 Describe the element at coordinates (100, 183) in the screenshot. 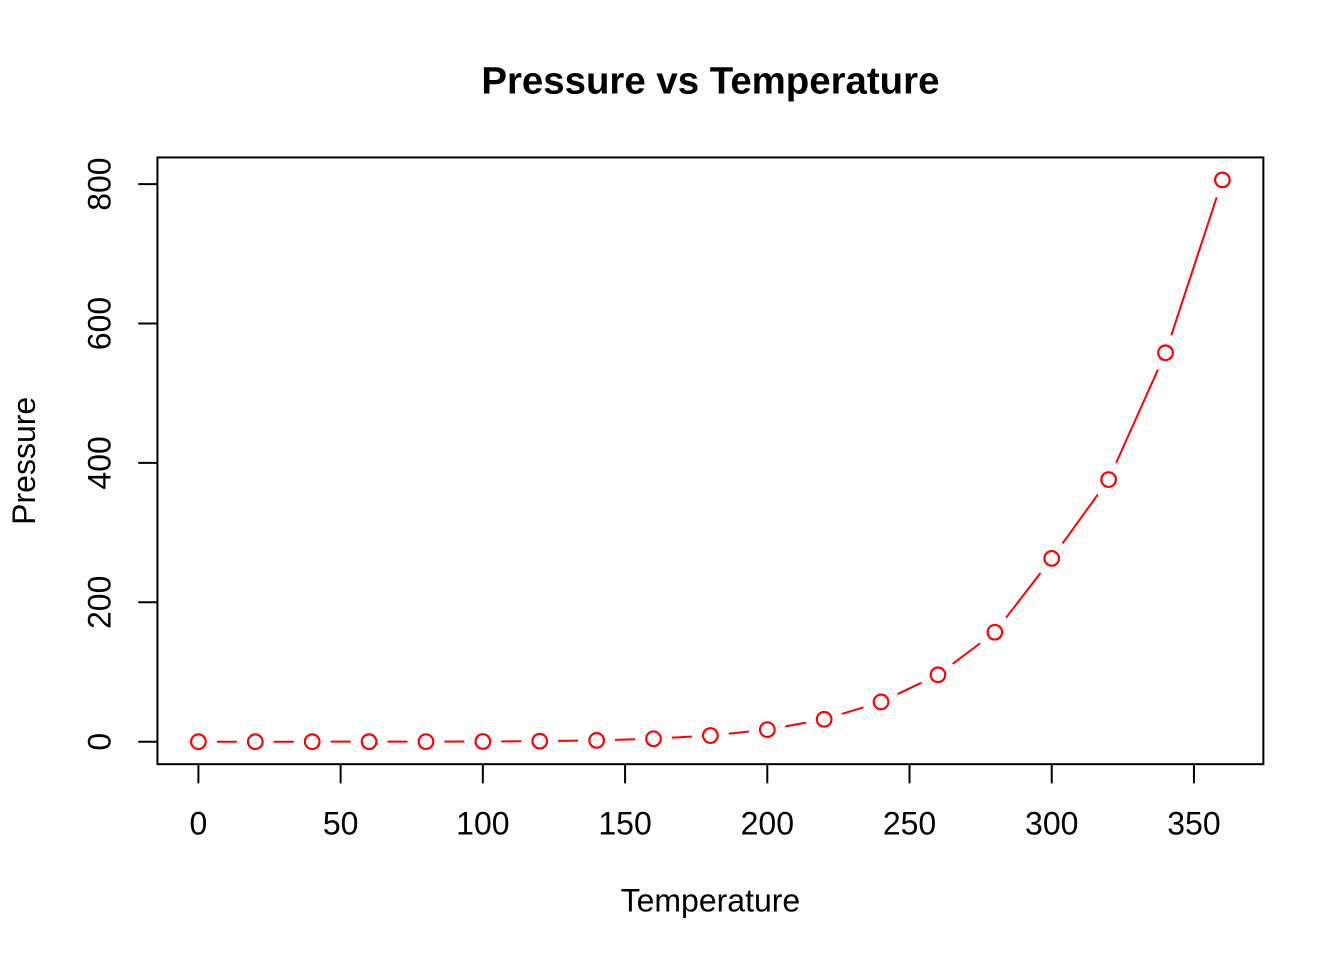

I see `svg-text: 800` at that location.